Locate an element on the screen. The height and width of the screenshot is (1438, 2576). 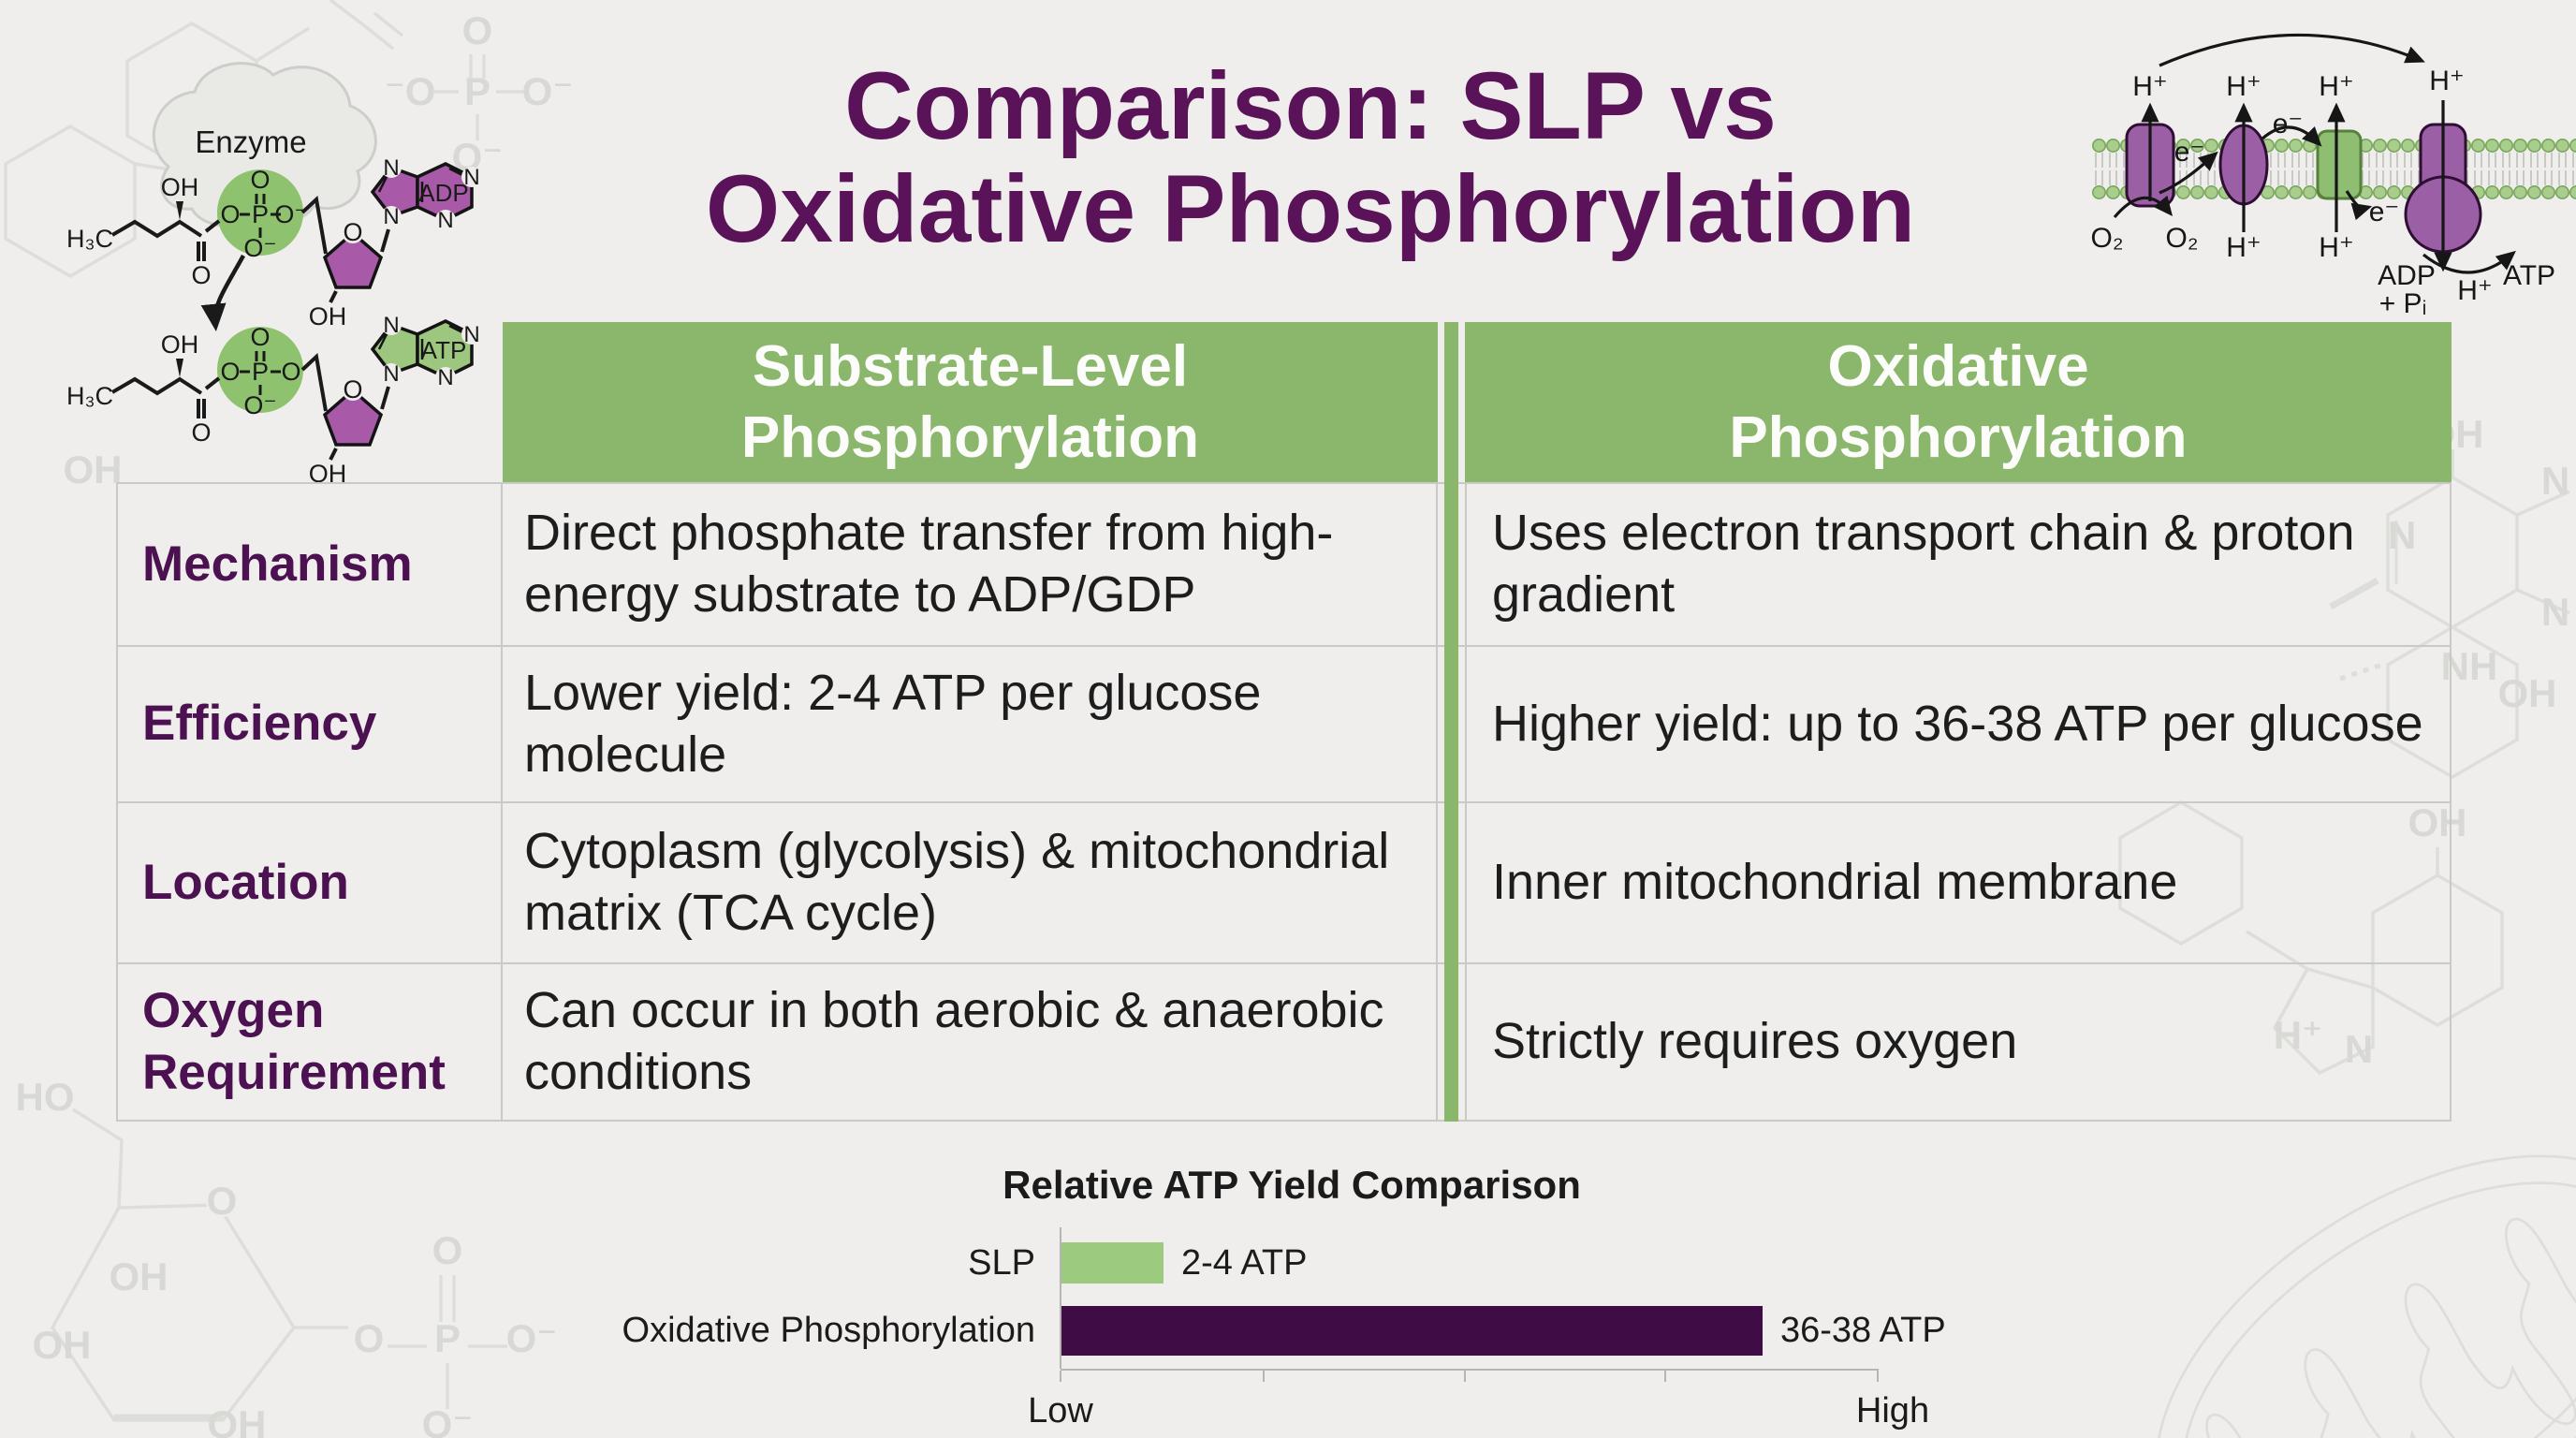
m1-sugar is located at coordinates (353, 259).